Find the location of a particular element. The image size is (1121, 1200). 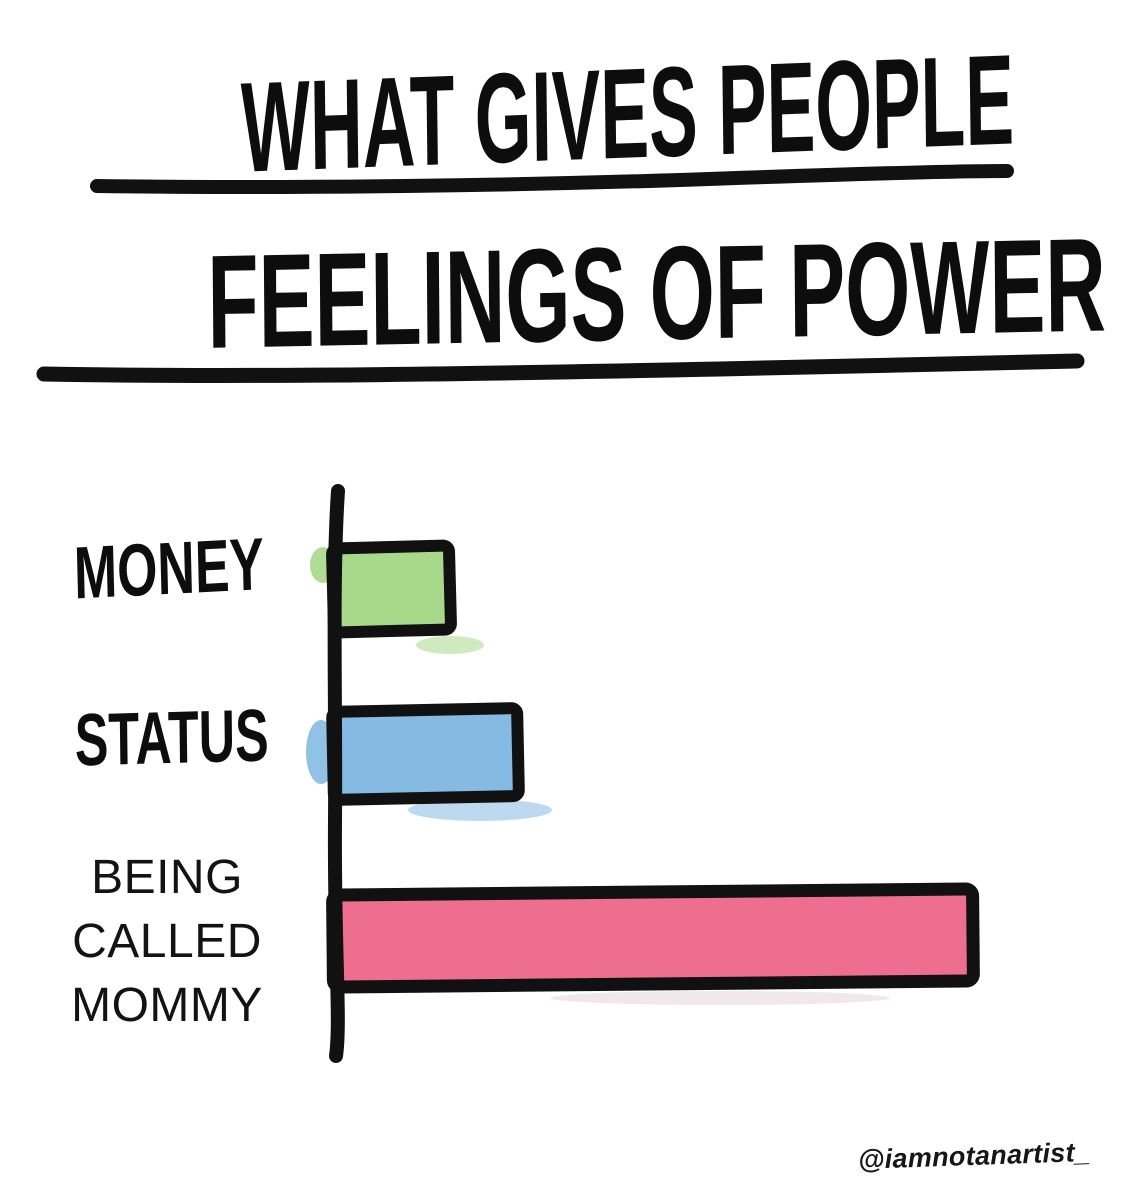

paint-shadow-pink is located at coordinates (720, 998).